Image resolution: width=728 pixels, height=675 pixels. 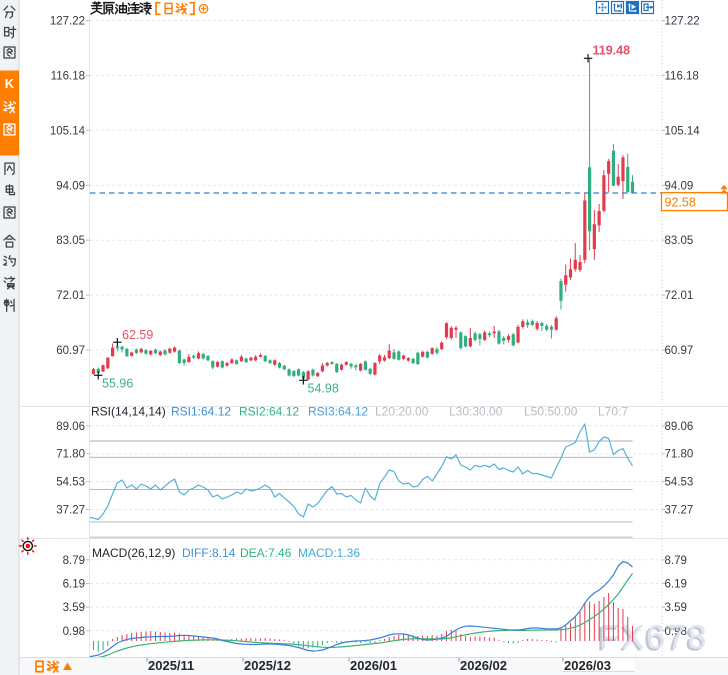 I want to click on svg-text: DIFF:8.14, so click(x=209, y=553).